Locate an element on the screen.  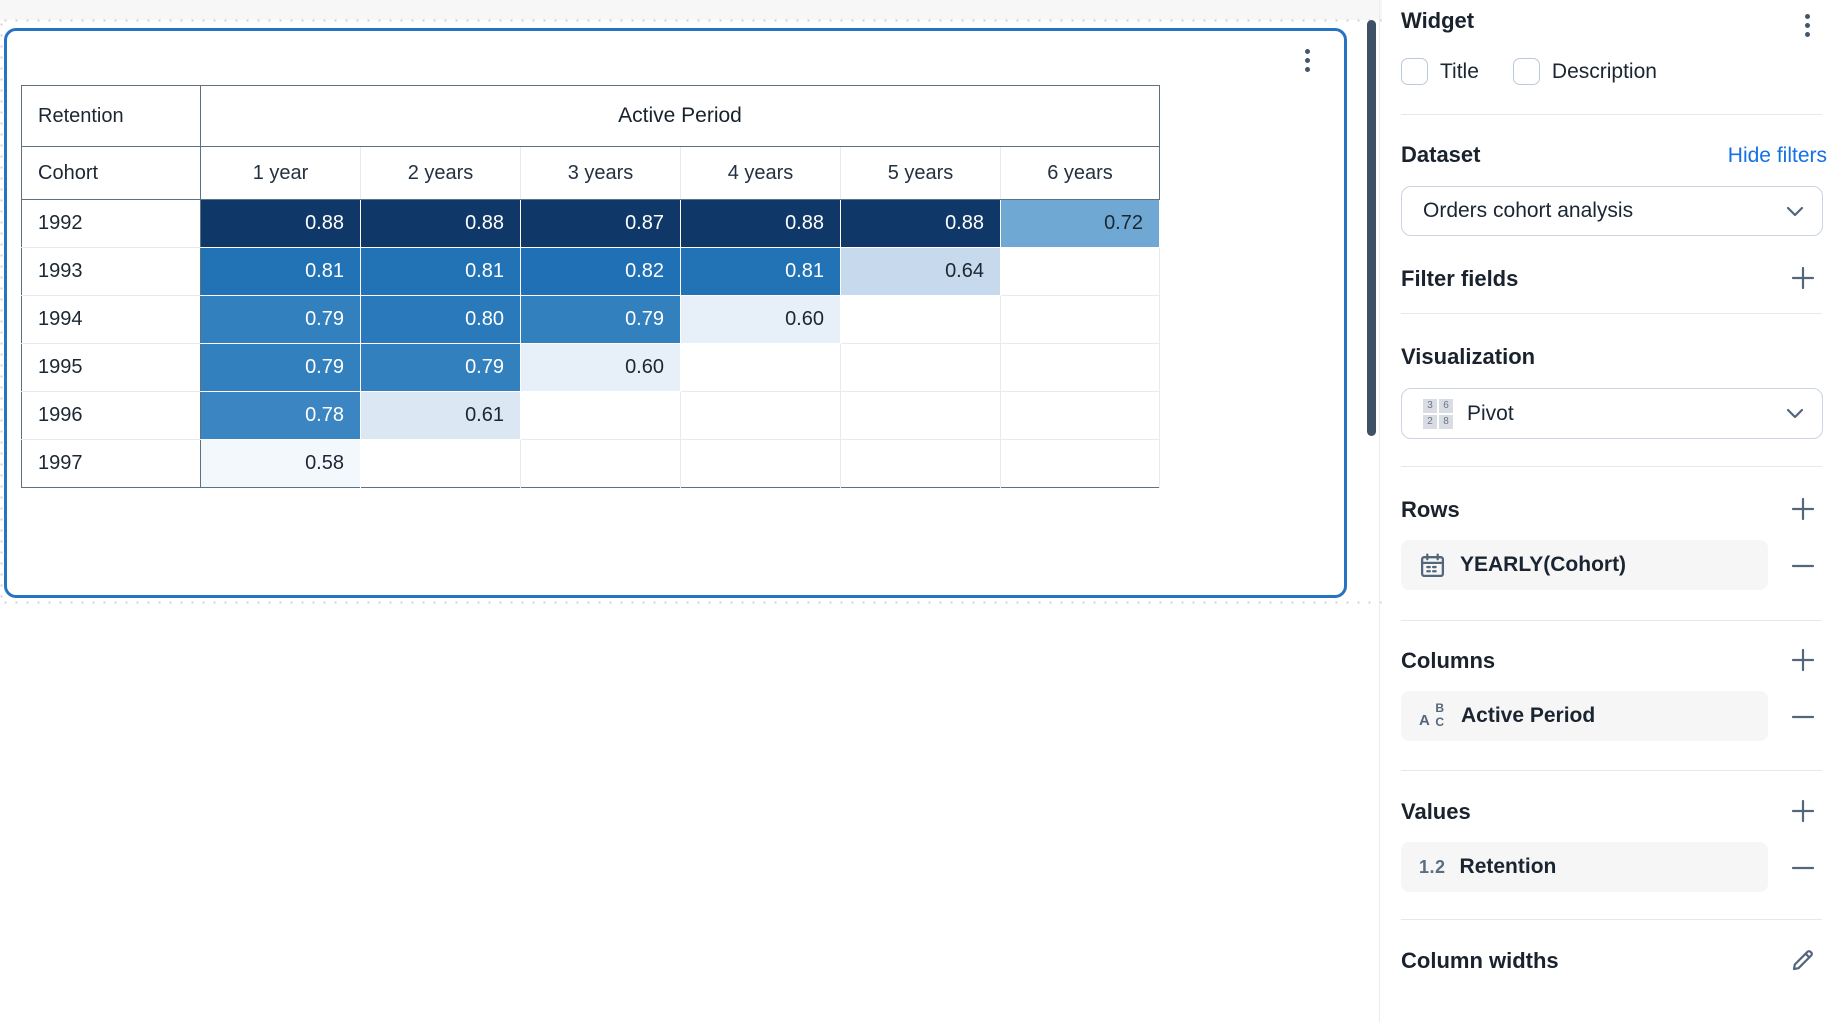
title-checkbox is located at coordinates (1414, 71).